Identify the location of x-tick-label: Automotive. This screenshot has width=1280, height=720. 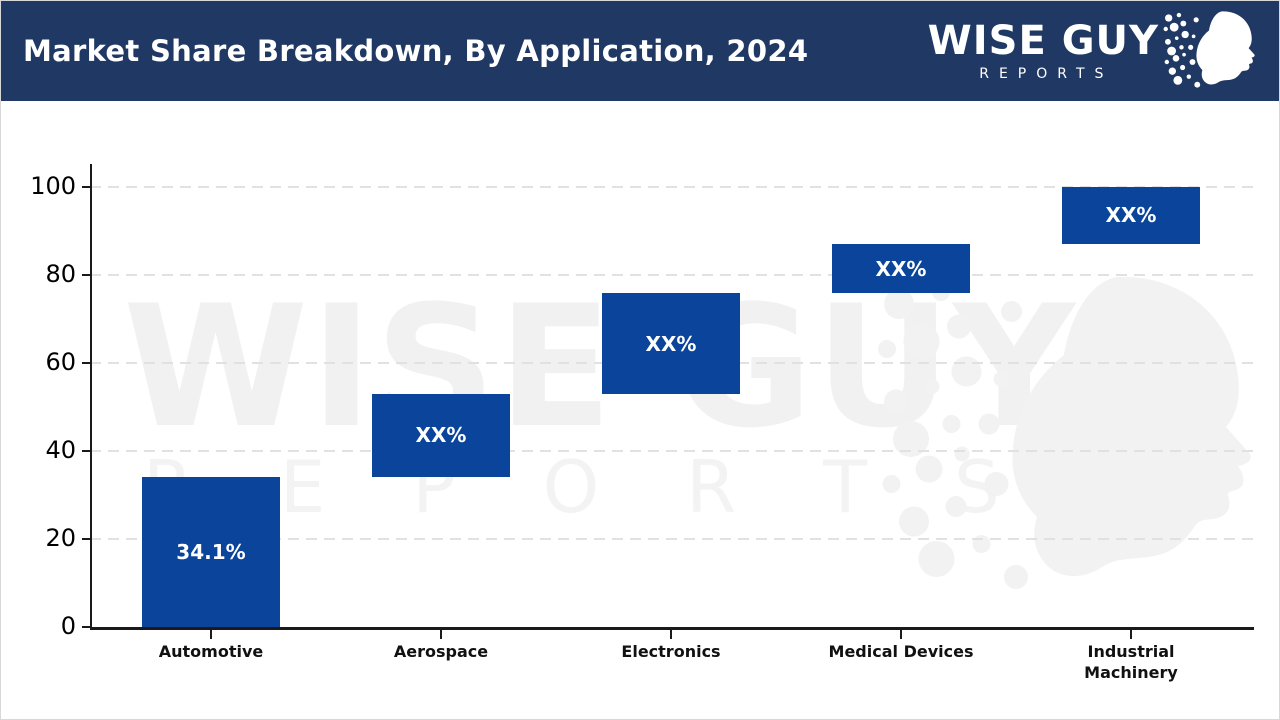
(211, 651).